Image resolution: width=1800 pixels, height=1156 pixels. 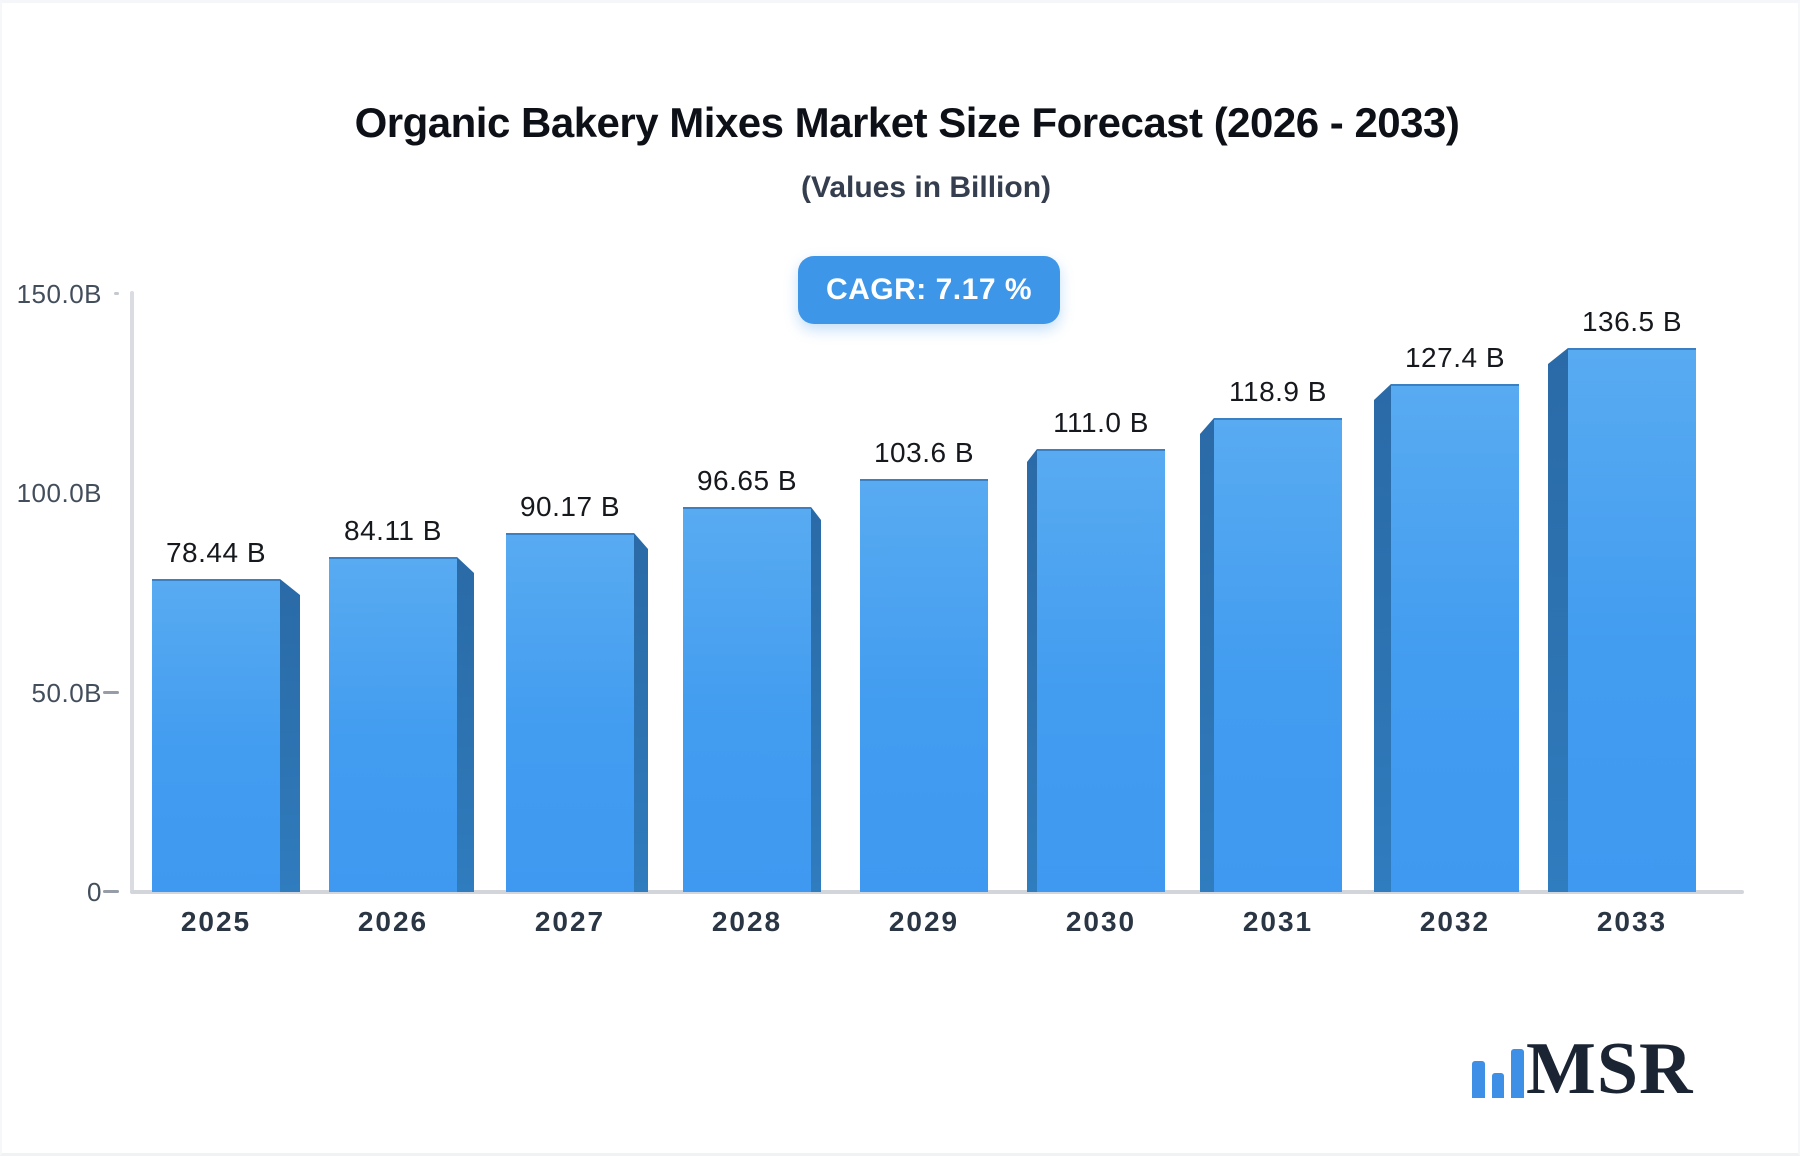 I want to click on x-tick-label-2033: 2033, so click(x=1632, y=921).